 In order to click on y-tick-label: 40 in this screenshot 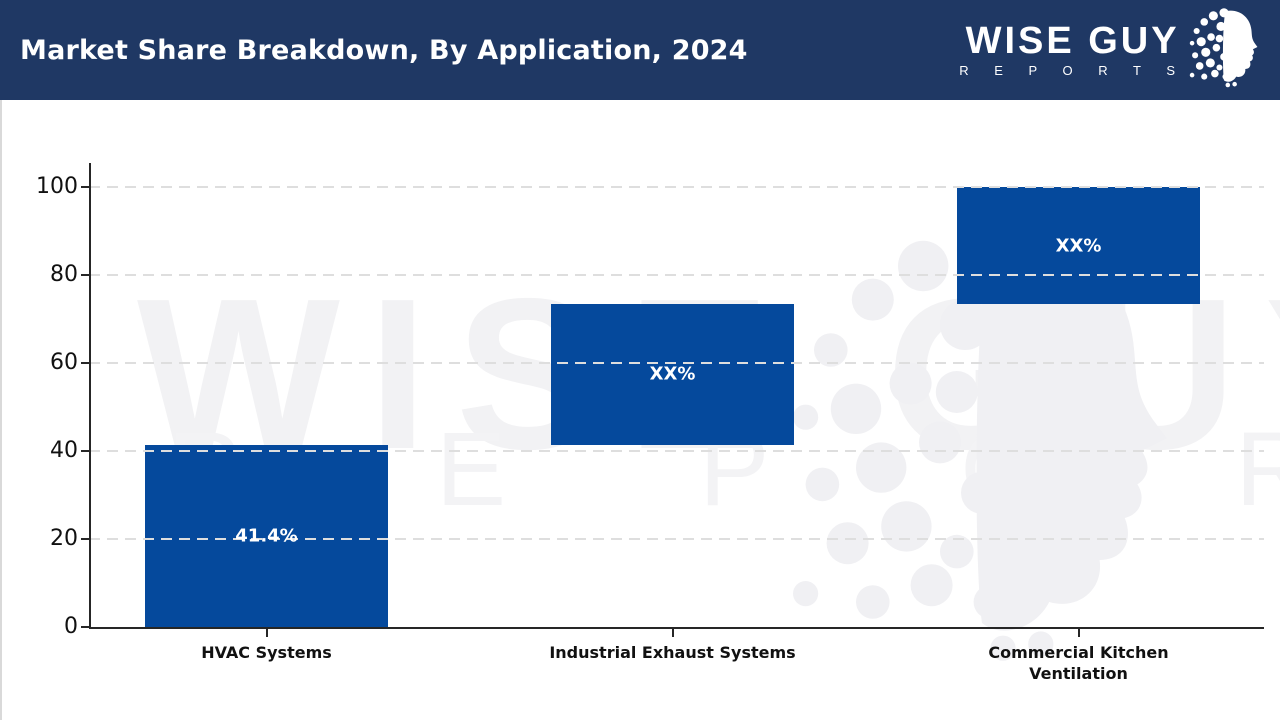, I will do `click(64, 450)`.